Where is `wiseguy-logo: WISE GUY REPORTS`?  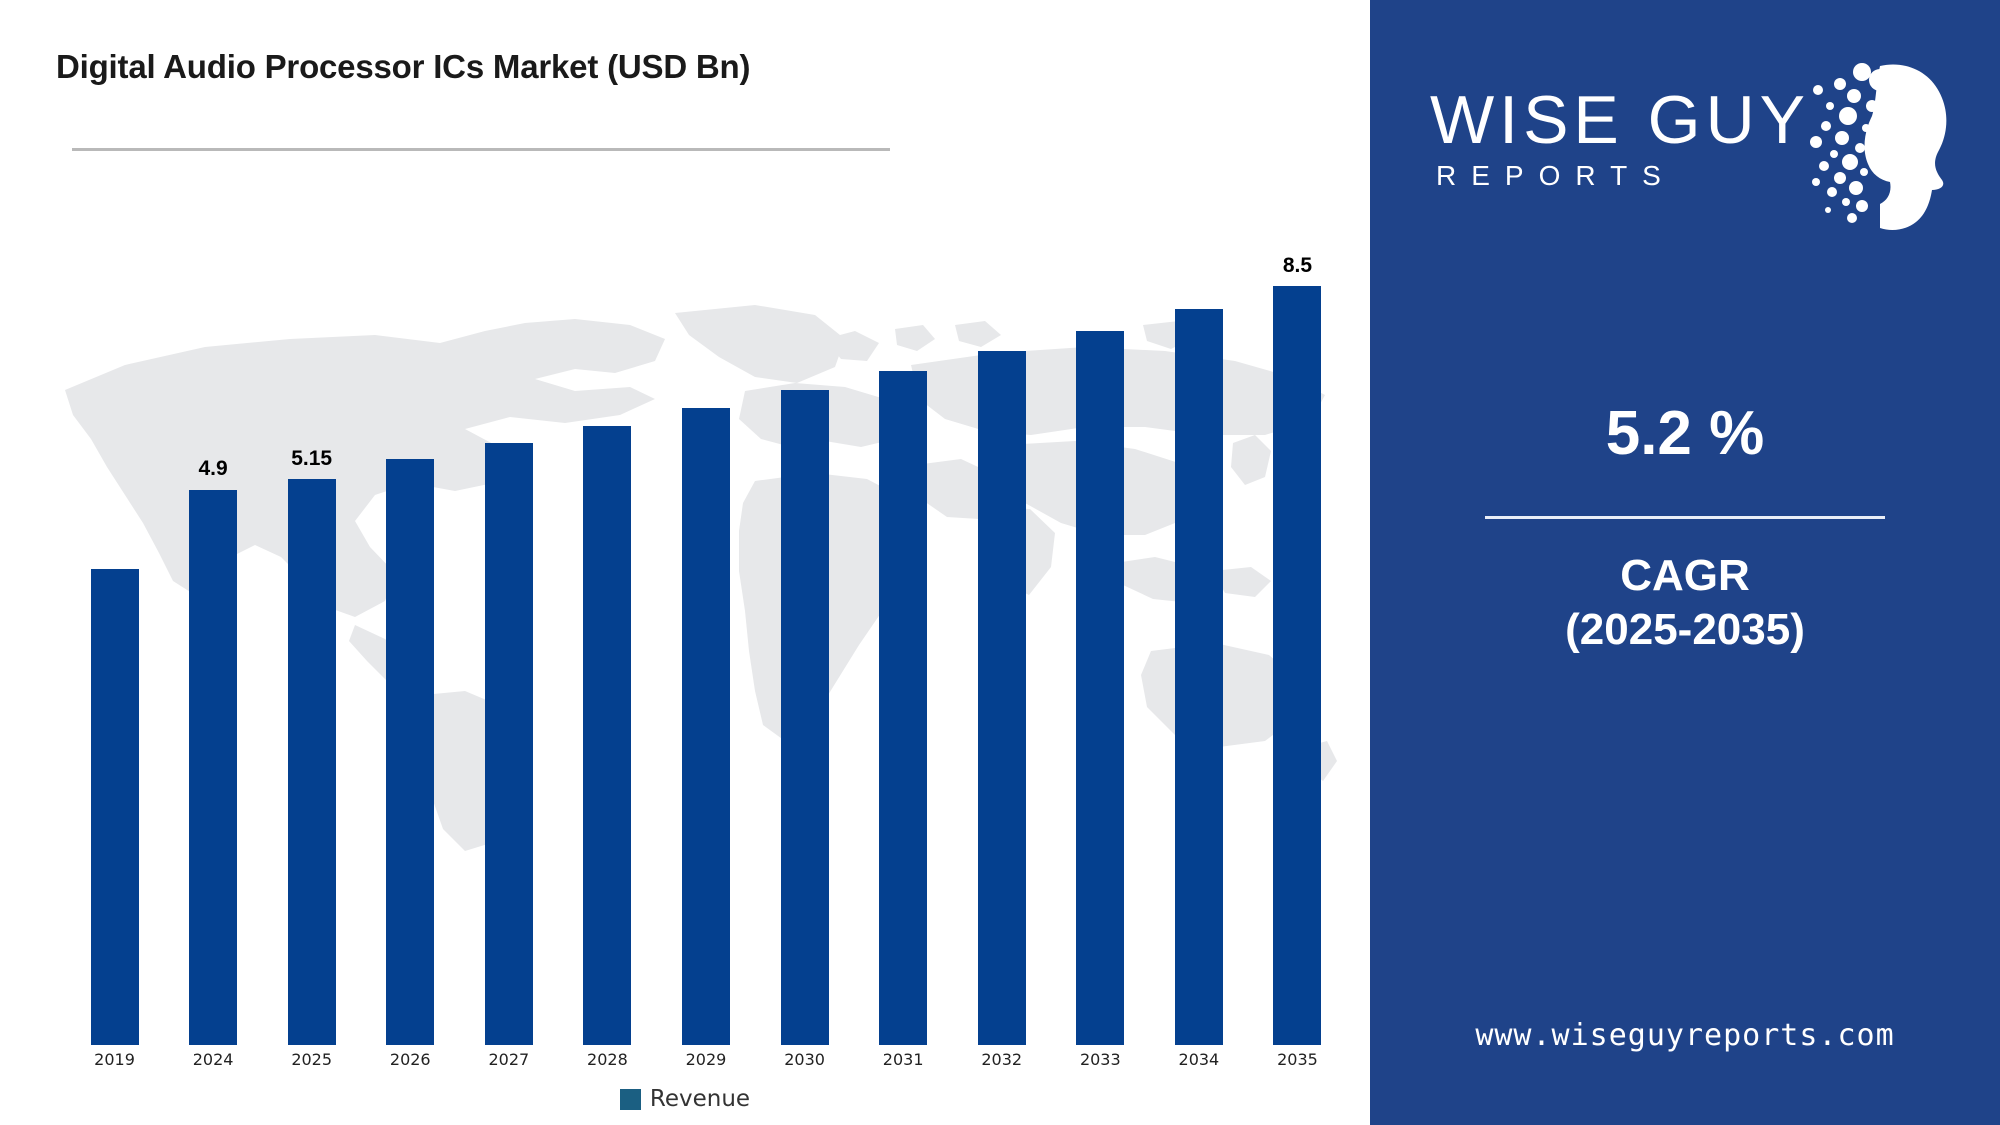 wiseguy-logo: WISE GUY REPORTS is located at coordinates (1690, 145).